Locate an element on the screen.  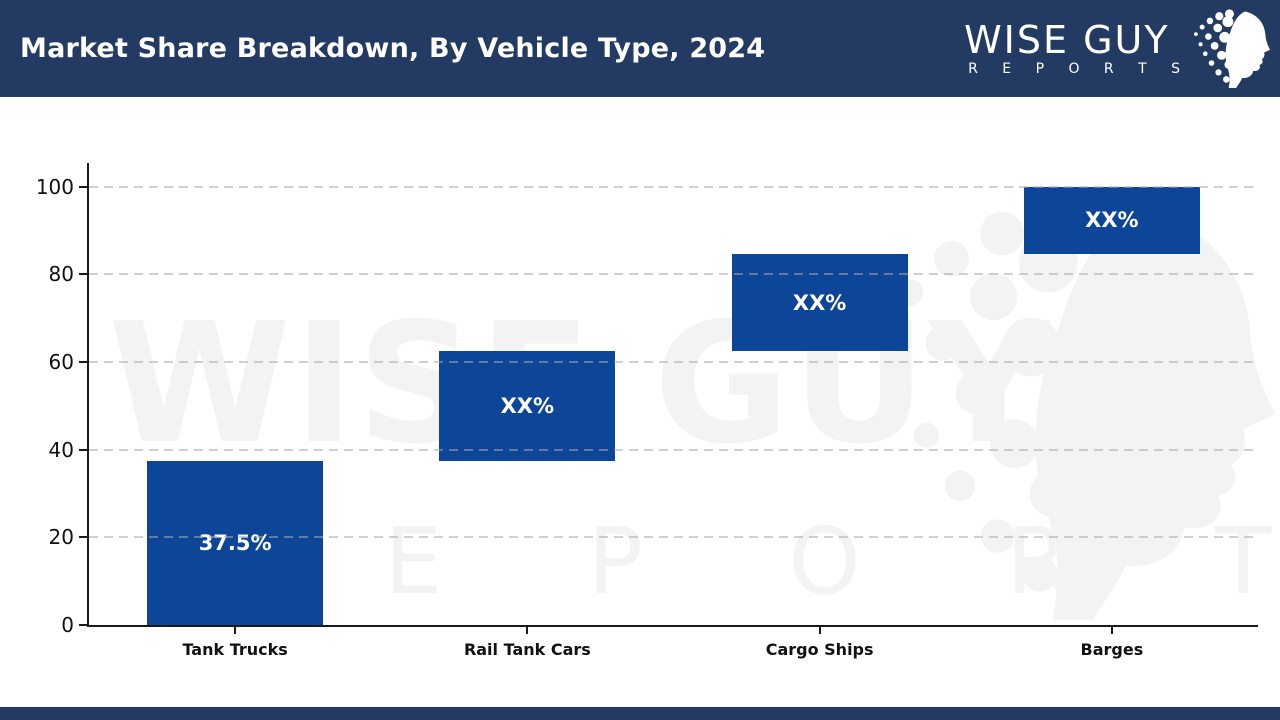
bar-value-label: 37.5% is located at coordinates (235, 542).